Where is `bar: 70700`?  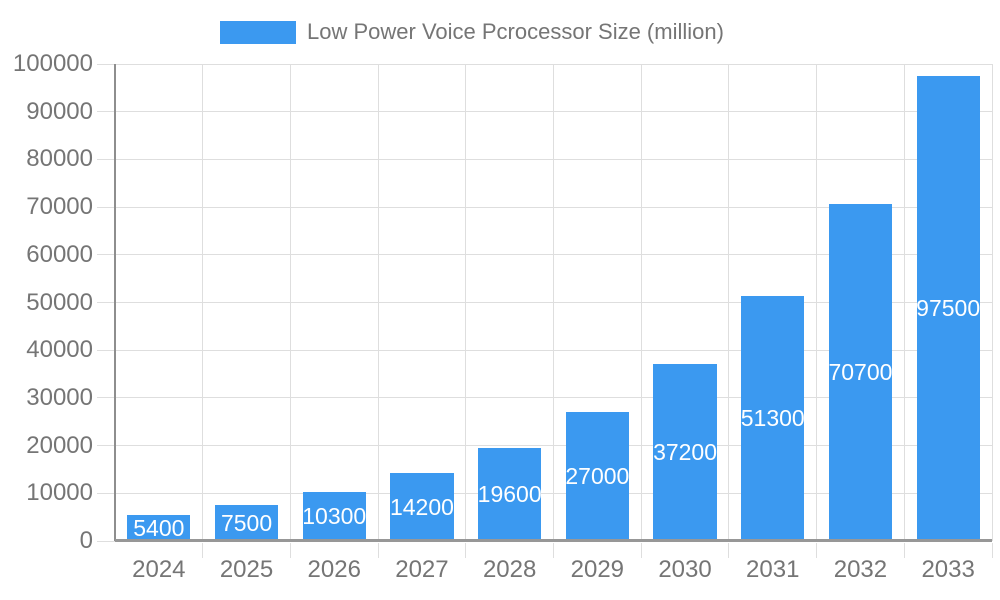 bar: 70700 is located at coordinates (860, 372).